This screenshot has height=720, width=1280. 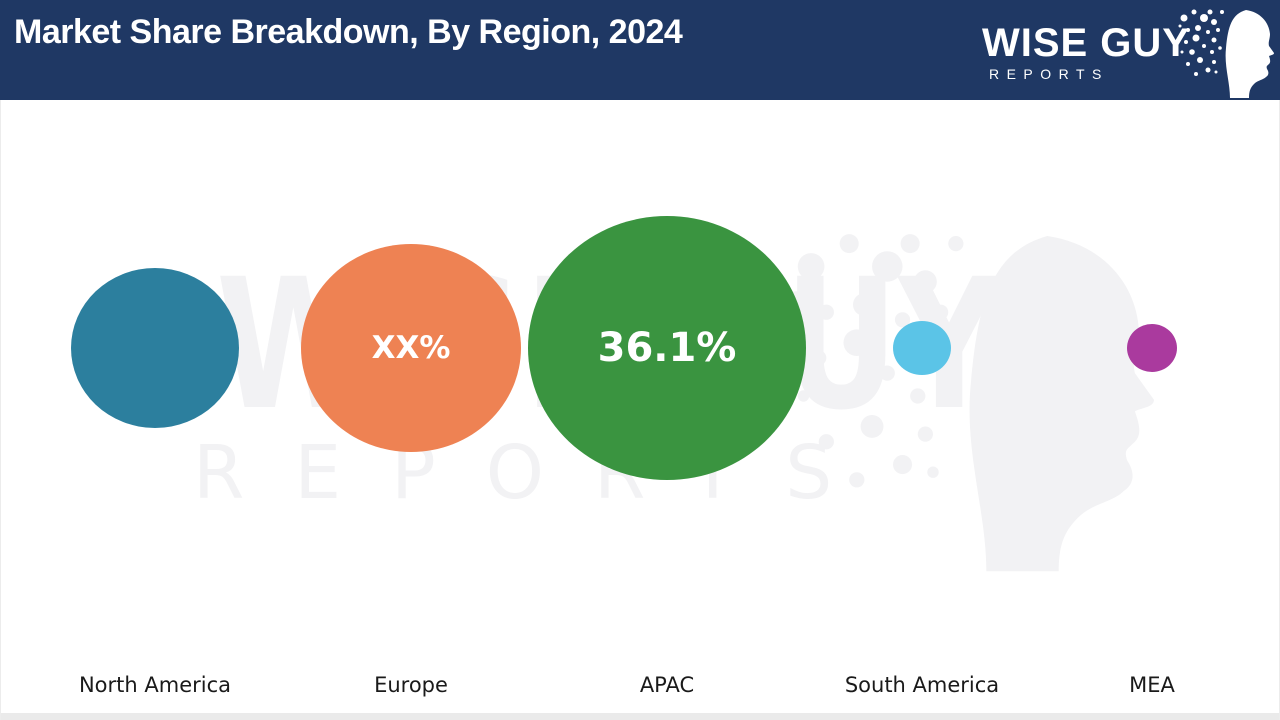 What do you see at coordinates (1152, 685) in the screenshot?
I see `category-label-mea: MEA` at bounding box center [1152, 685].